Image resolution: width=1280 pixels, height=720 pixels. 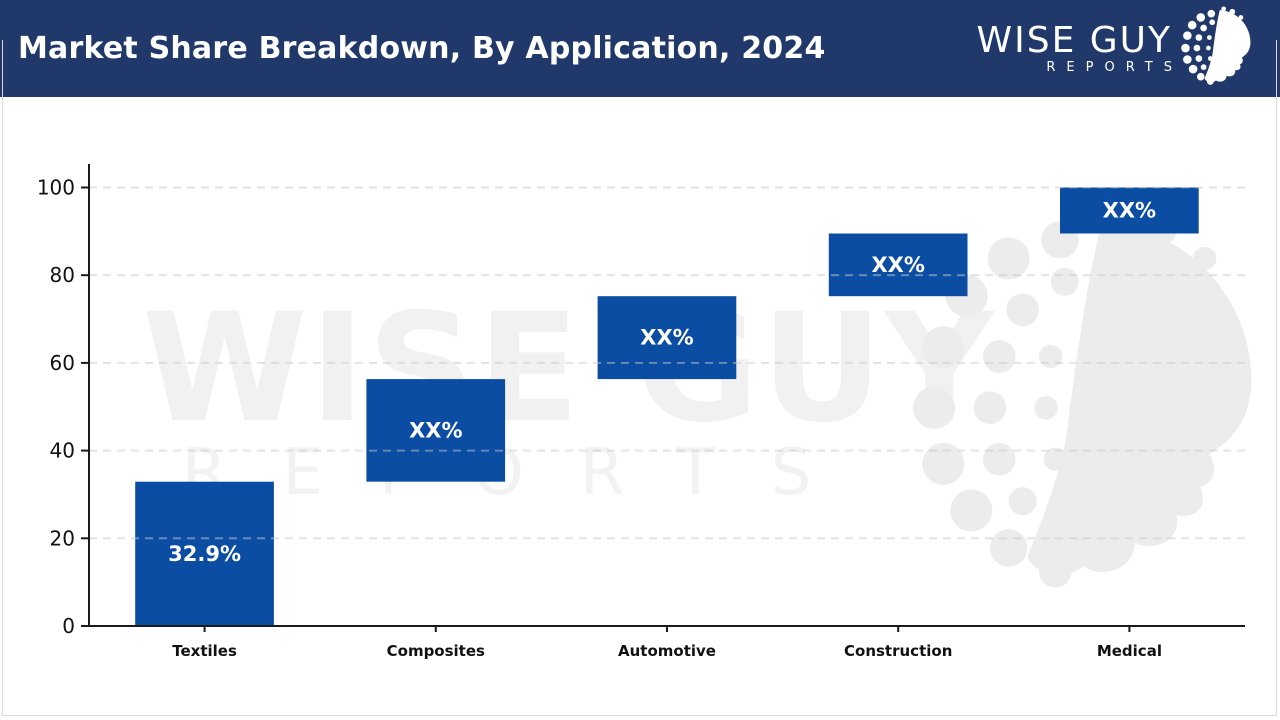 What do you see at coordinates (62, 451) in the screenshot?
I see `y-tick-label: 40` at bounding box center [62, 451].